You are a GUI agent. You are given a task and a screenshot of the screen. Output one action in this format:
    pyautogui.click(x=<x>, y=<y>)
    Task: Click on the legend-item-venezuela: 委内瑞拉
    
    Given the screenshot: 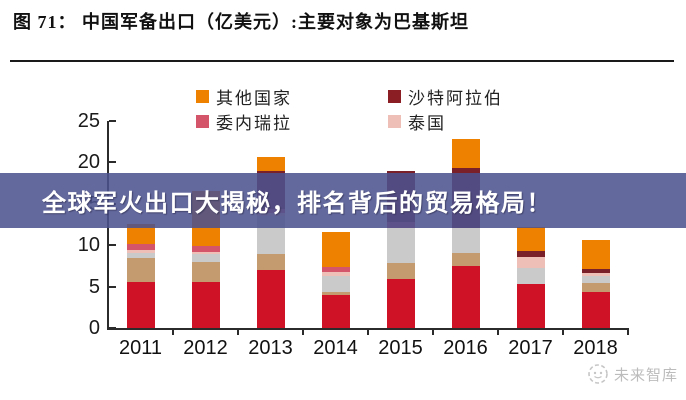 What is the action you would take?
    pyautogui.click(x=244, y=121)
    